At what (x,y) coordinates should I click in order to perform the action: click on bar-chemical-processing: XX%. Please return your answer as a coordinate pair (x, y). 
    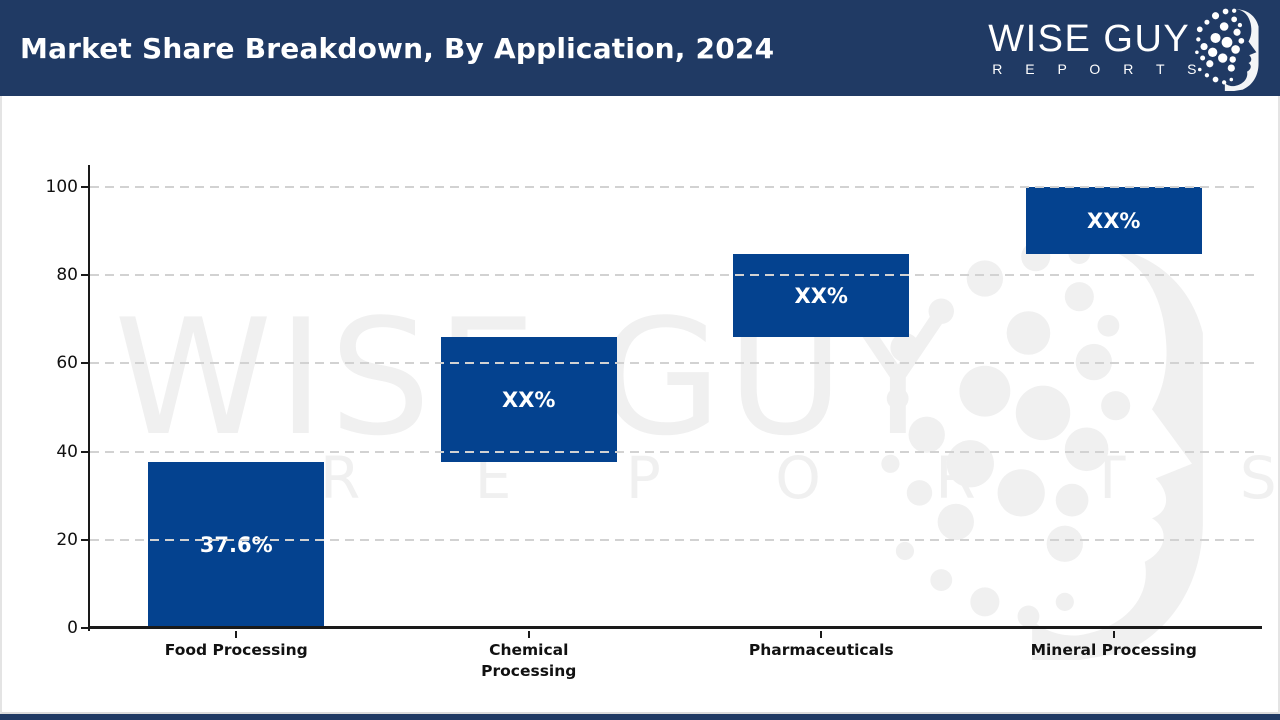
    Looking at the image, I should click on (528, 399).